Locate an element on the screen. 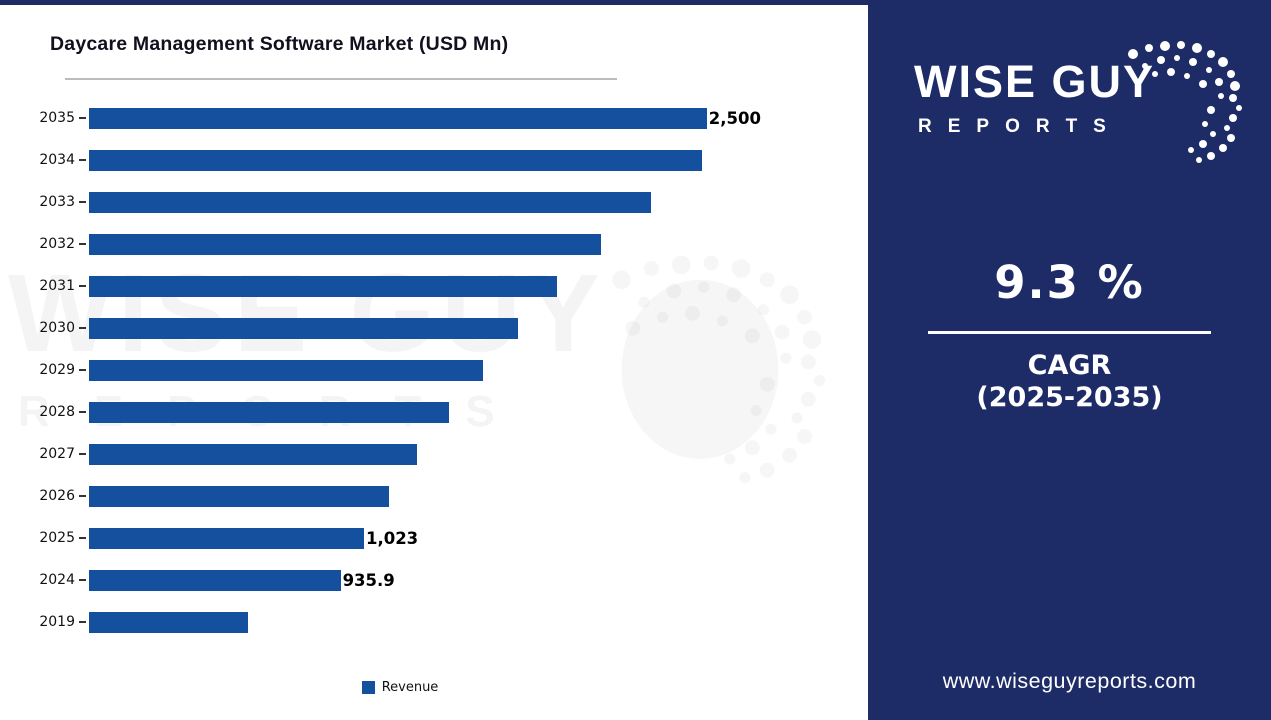 This screenshot has height=720, width=1271. bar-row: 2032 is located at coordinates (444, 244).